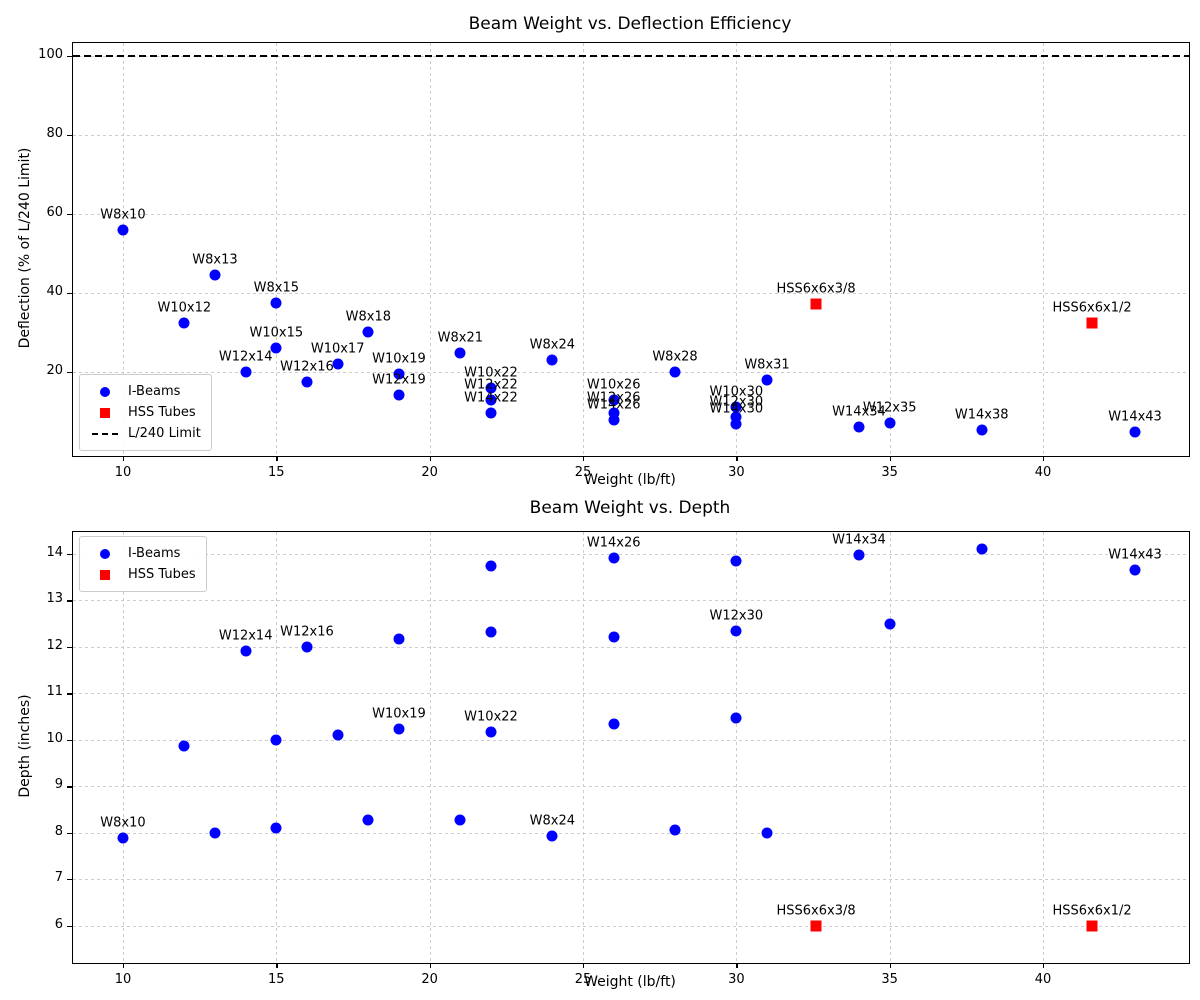  What do you see at coordinates (307, 632) in the screenshot?
I see `point-label-w12x16: W12x16` at bounding box center [307, 632].